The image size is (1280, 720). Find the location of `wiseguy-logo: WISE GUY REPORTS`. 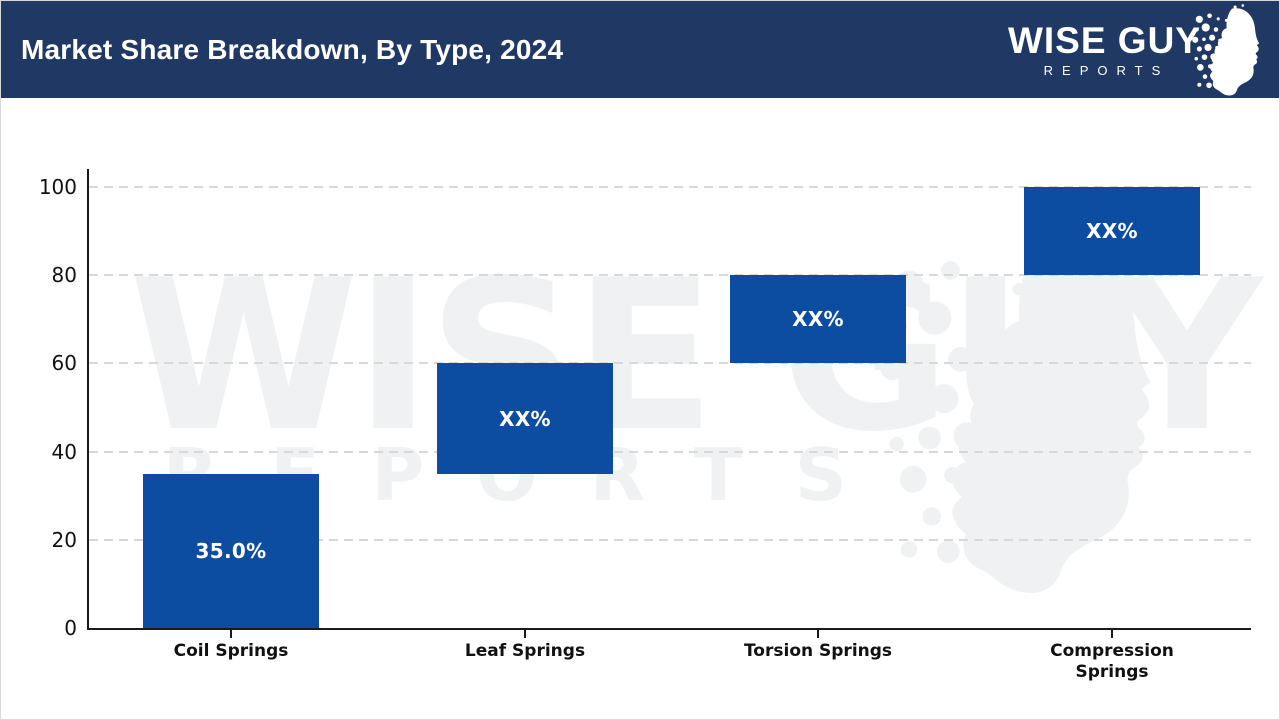

wiseguy-logo: WISE GUY REPORTS is located at coordinates (1140, 49).